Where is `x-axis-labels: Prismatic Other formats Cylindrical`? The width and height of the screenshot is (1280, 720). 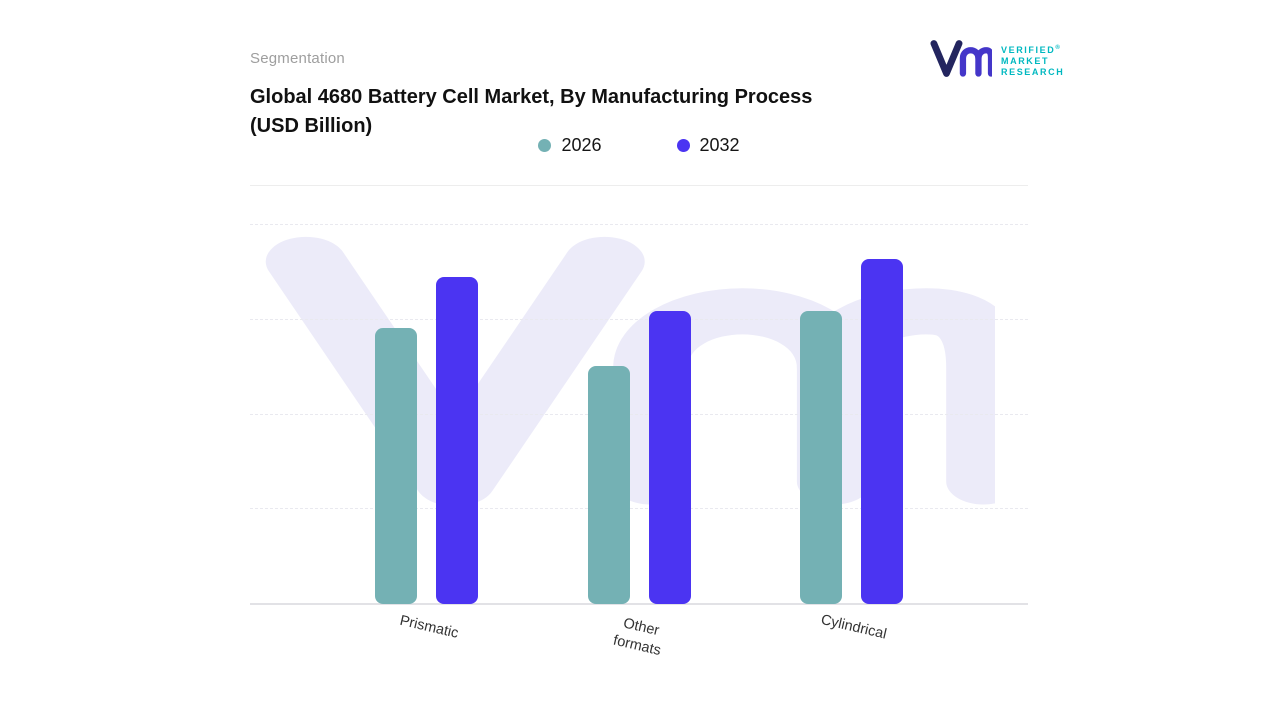 x-axis-labels: Prismatic Other formats Cylindrical is located at coordinates (639, 635).